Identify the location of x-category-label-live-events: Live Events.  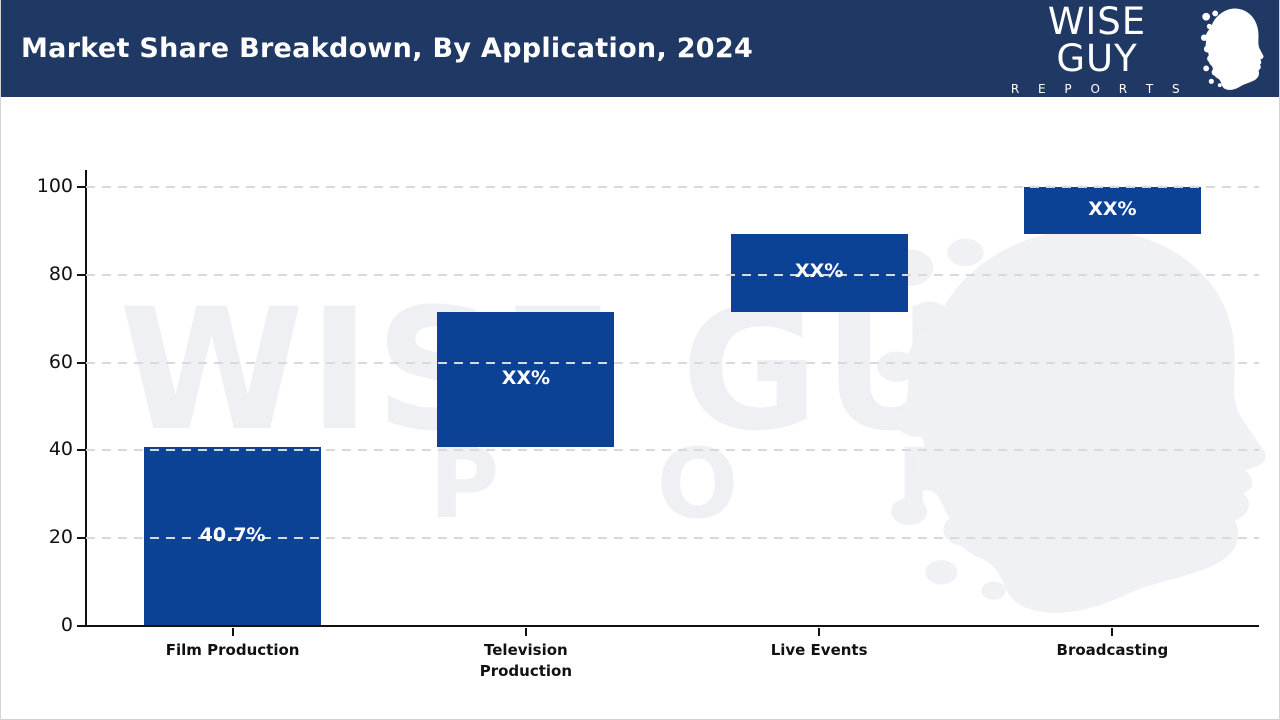
(819, 650).